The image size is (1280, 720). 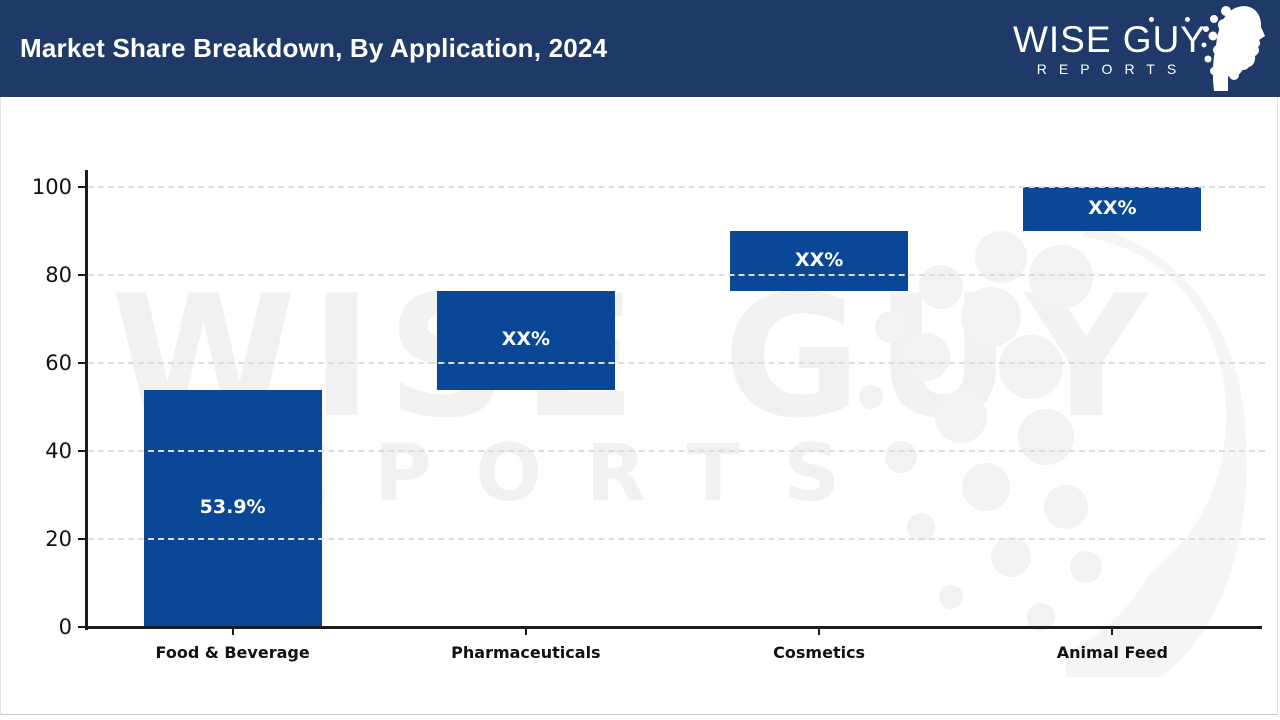 I want to click on bar-animal-feed, so click(x=1112, y=209).